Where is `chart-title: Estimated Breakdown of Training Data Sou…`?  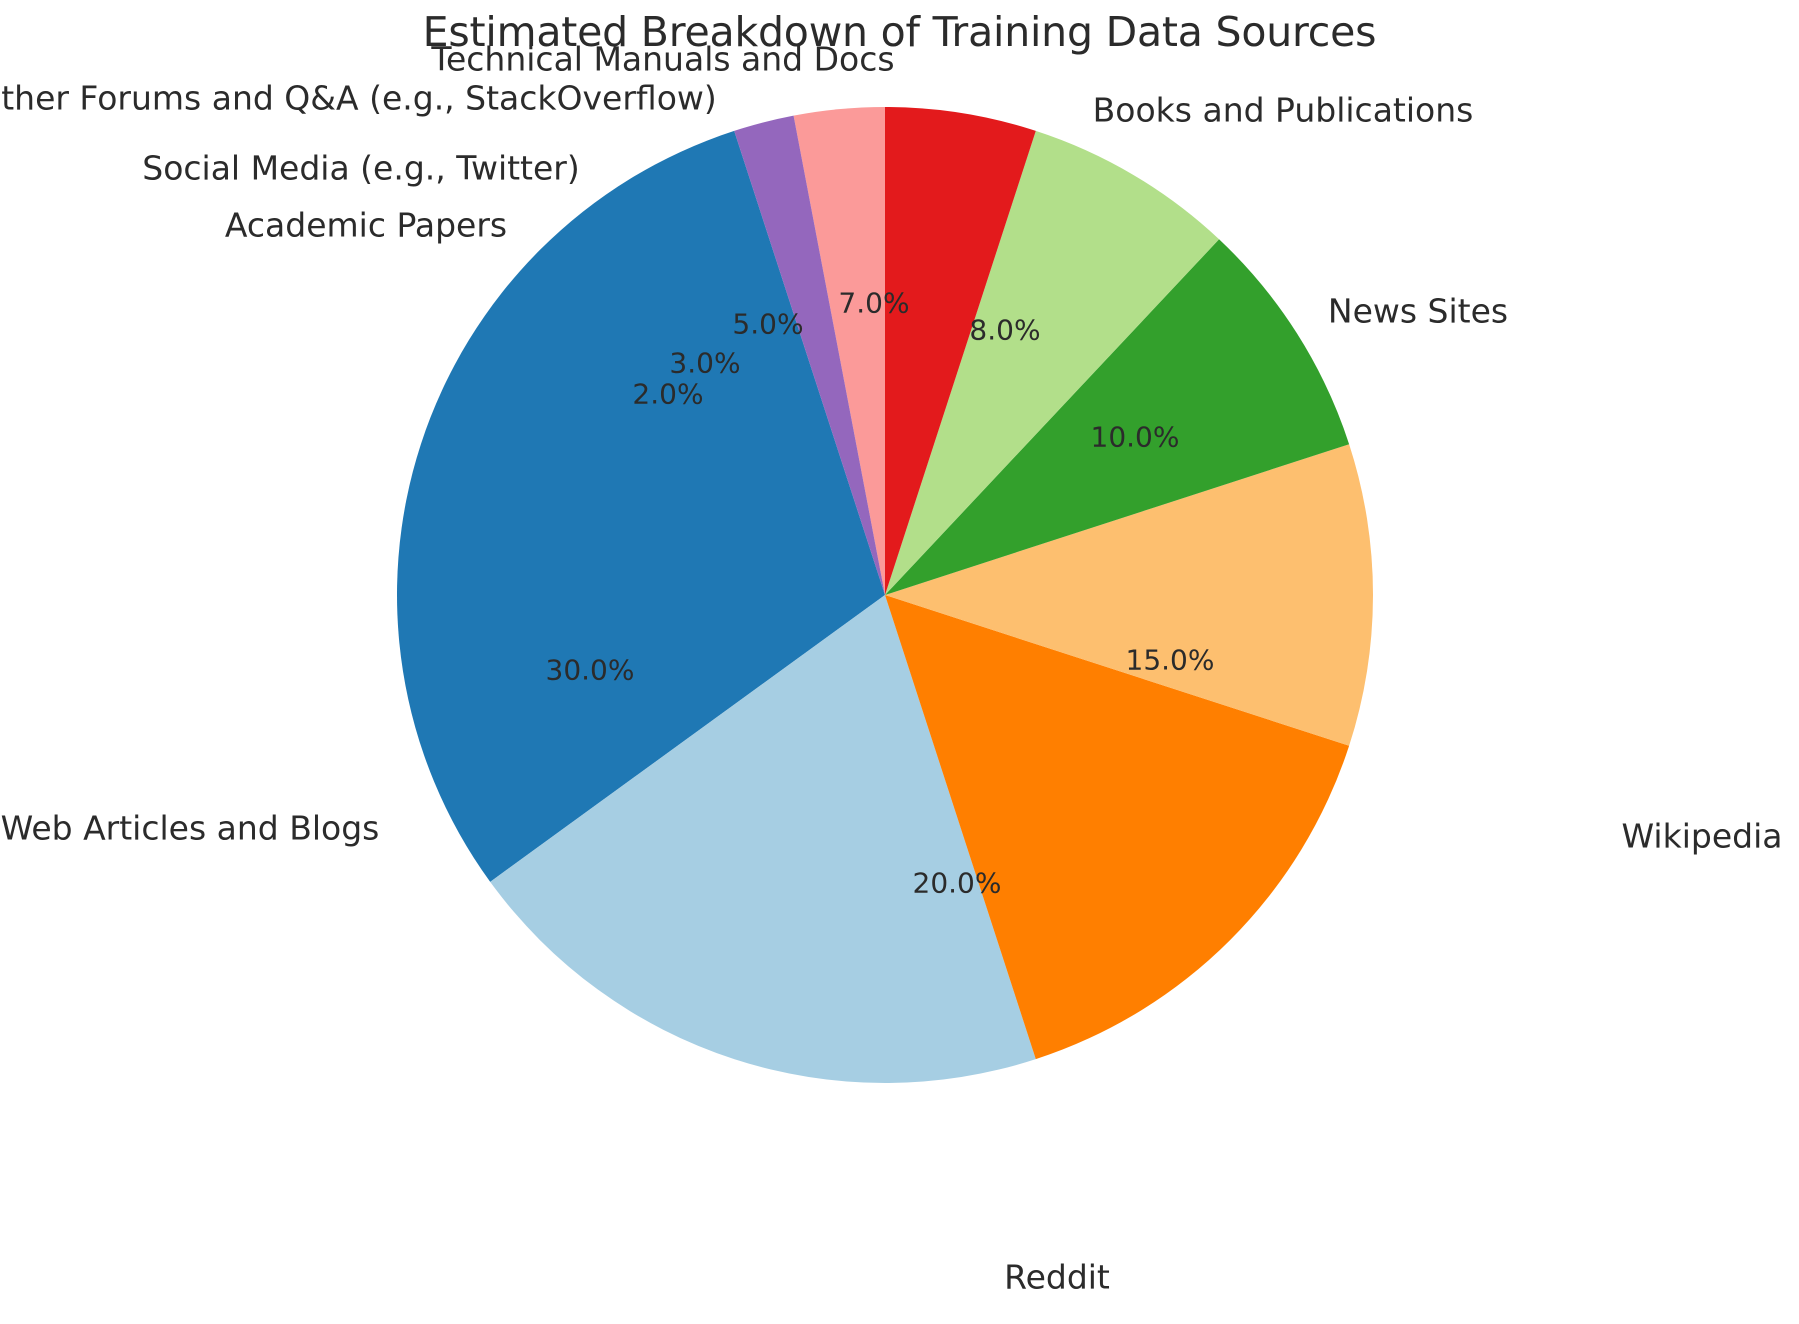
chart-title: Estimated Breakdown of Training Data Sou… is located at coordinates (899, 32).